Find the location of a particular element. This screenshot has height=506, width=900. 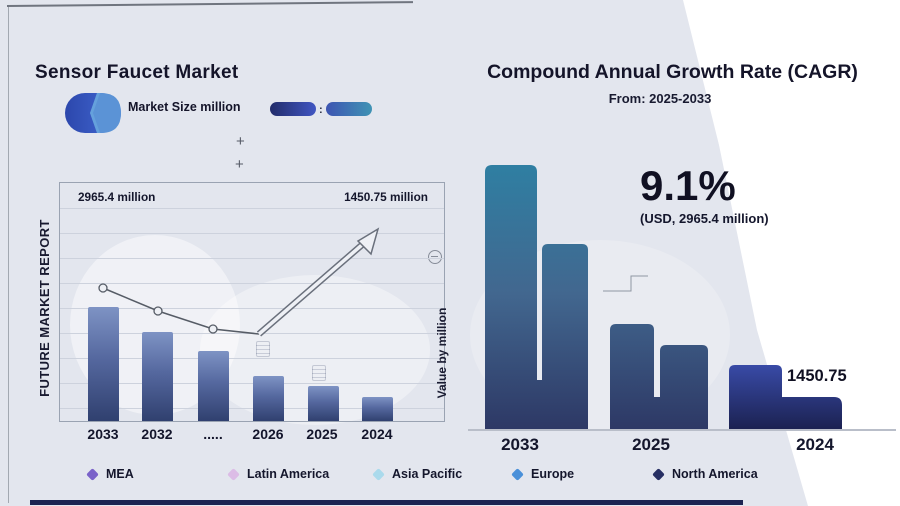

bar-2025 is located at coordinates (323, 403).